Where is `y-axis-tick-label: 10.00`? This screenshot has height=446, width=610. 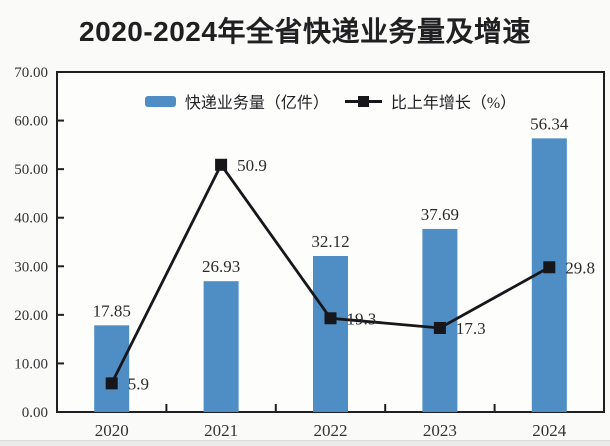 y-axis-tick-label: 10.00 is located at coordinates (31, 364).